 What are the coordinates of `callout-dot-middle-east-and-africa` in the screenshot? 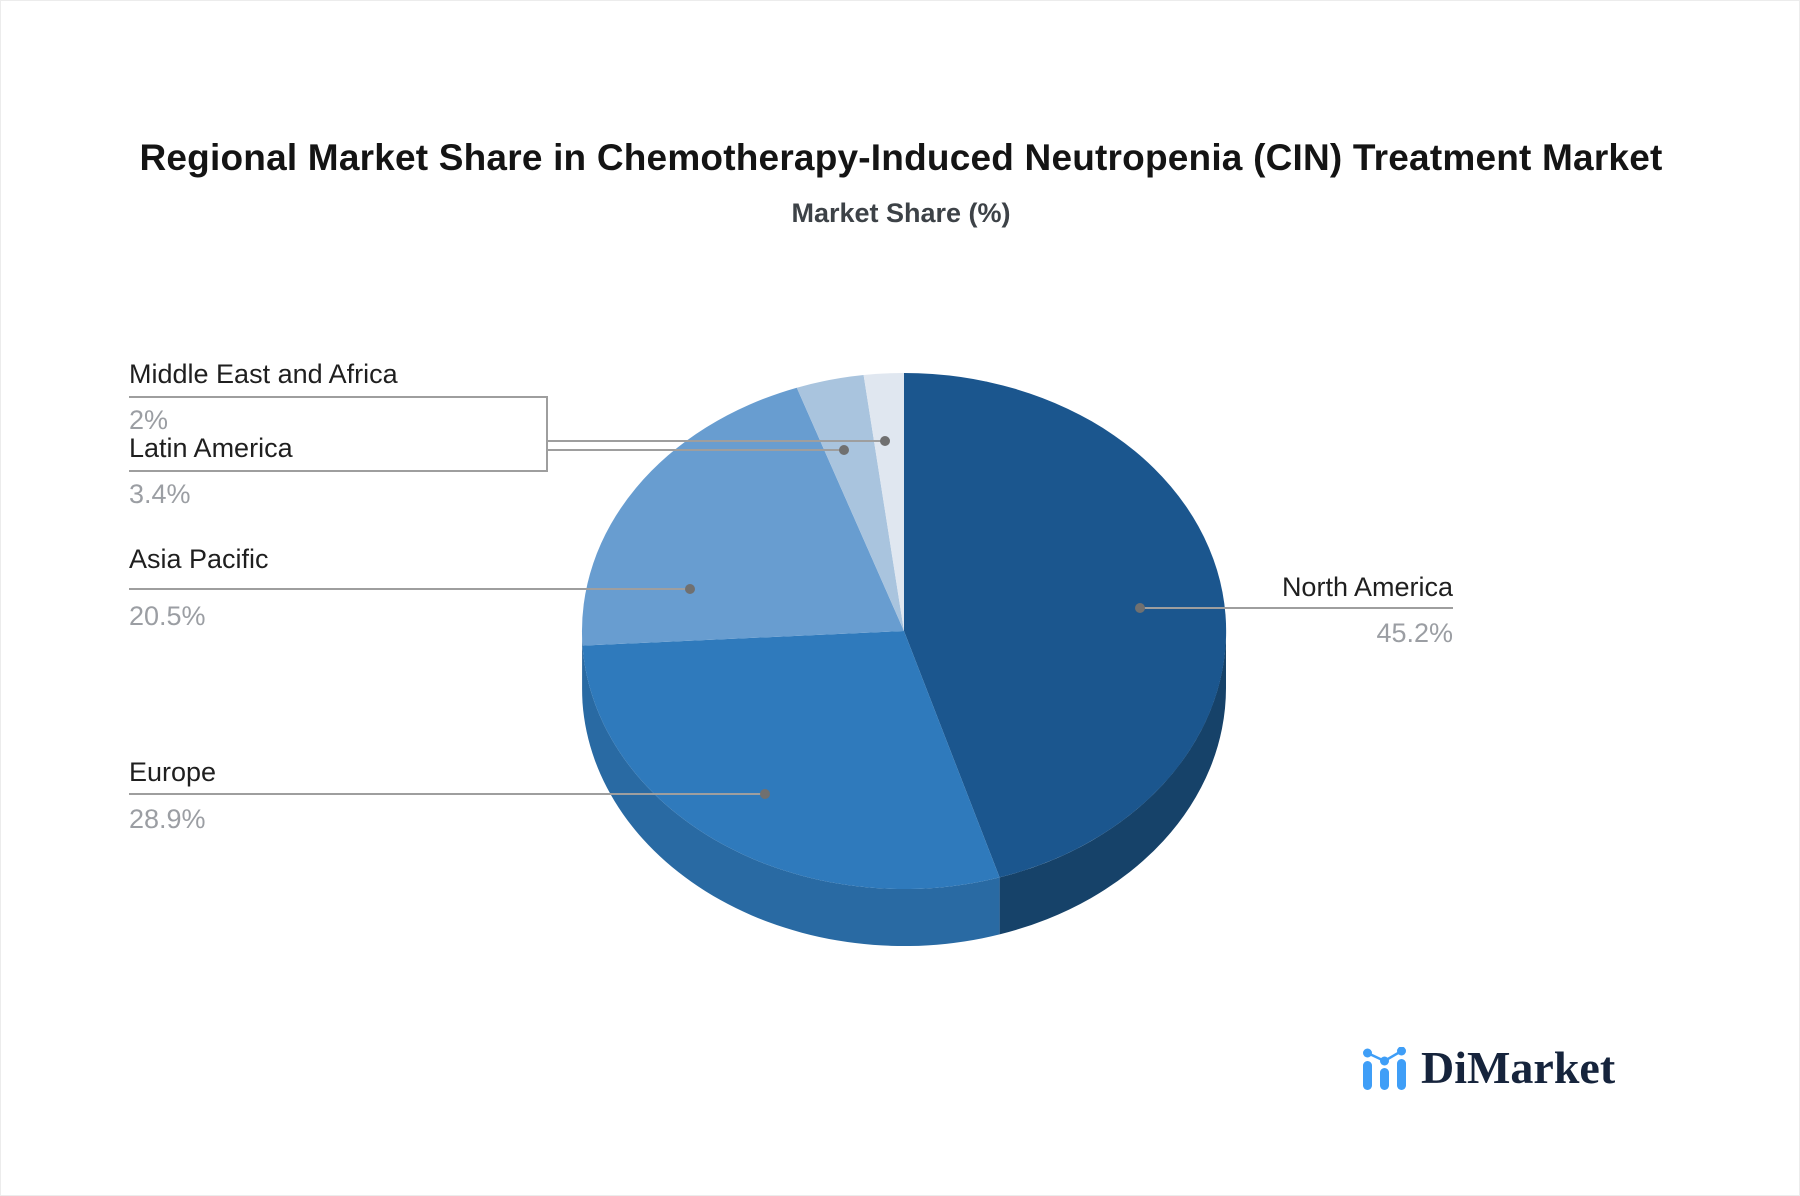 It's located at (885, 441).